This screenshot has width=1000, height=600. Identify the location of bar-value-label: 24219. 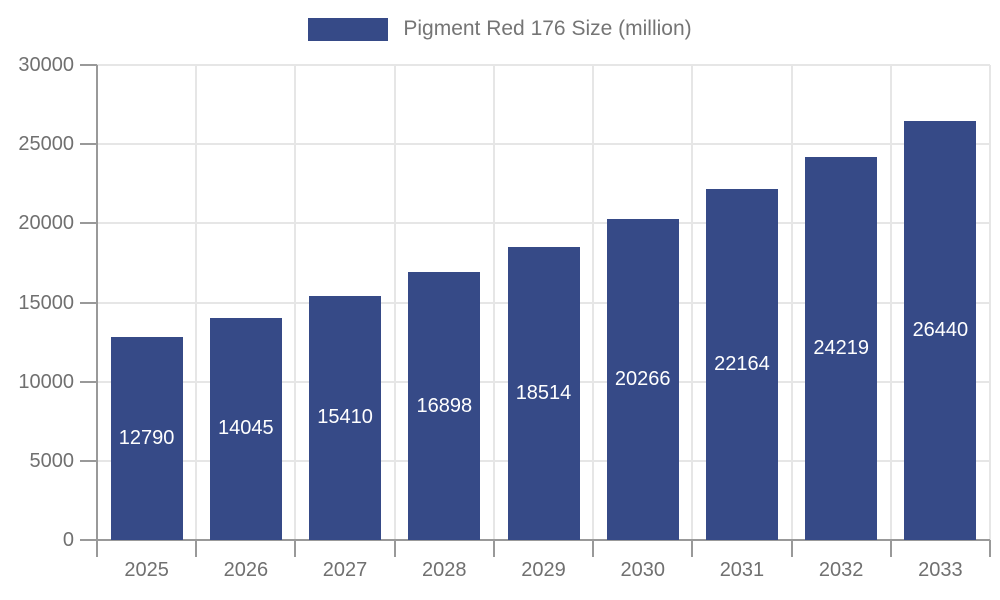
(841, 347).